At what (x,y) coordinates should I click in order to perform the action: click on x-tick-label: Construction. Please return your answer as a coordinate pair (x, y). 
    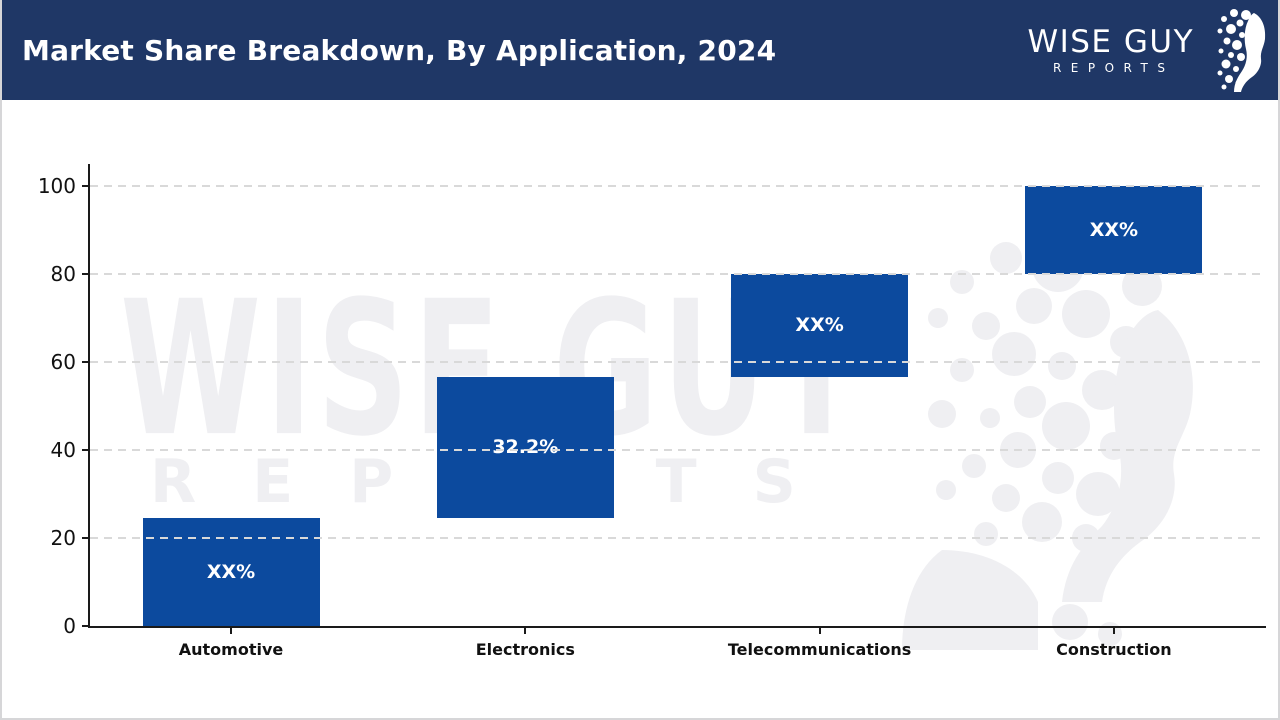
    Looking at the image, I should click on (1114, 649).